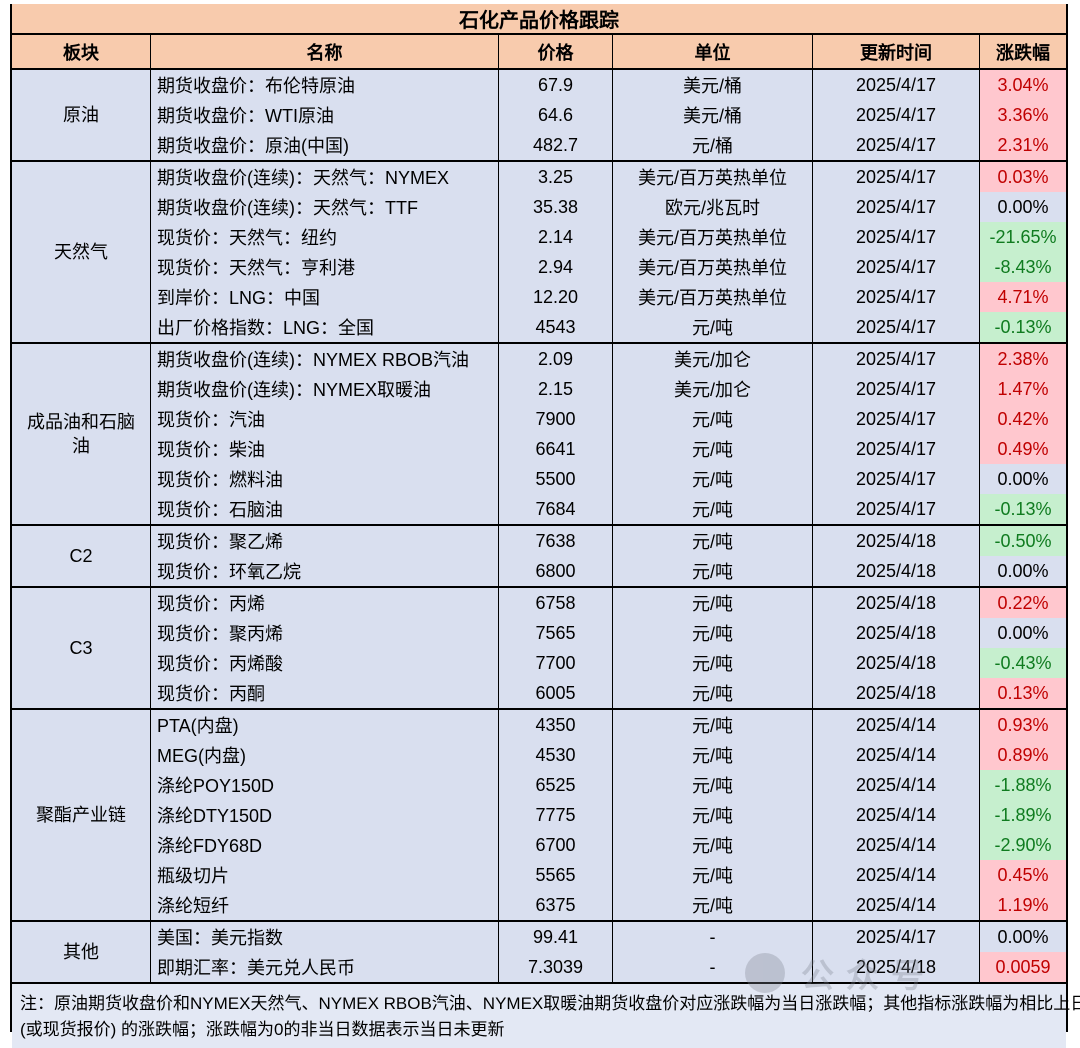 The width and height of the screenshot is (1080, 1048). Describe the element at coordinates (1022, 419) in the screenshot. I see `change-cell: 0.42%` at that location.